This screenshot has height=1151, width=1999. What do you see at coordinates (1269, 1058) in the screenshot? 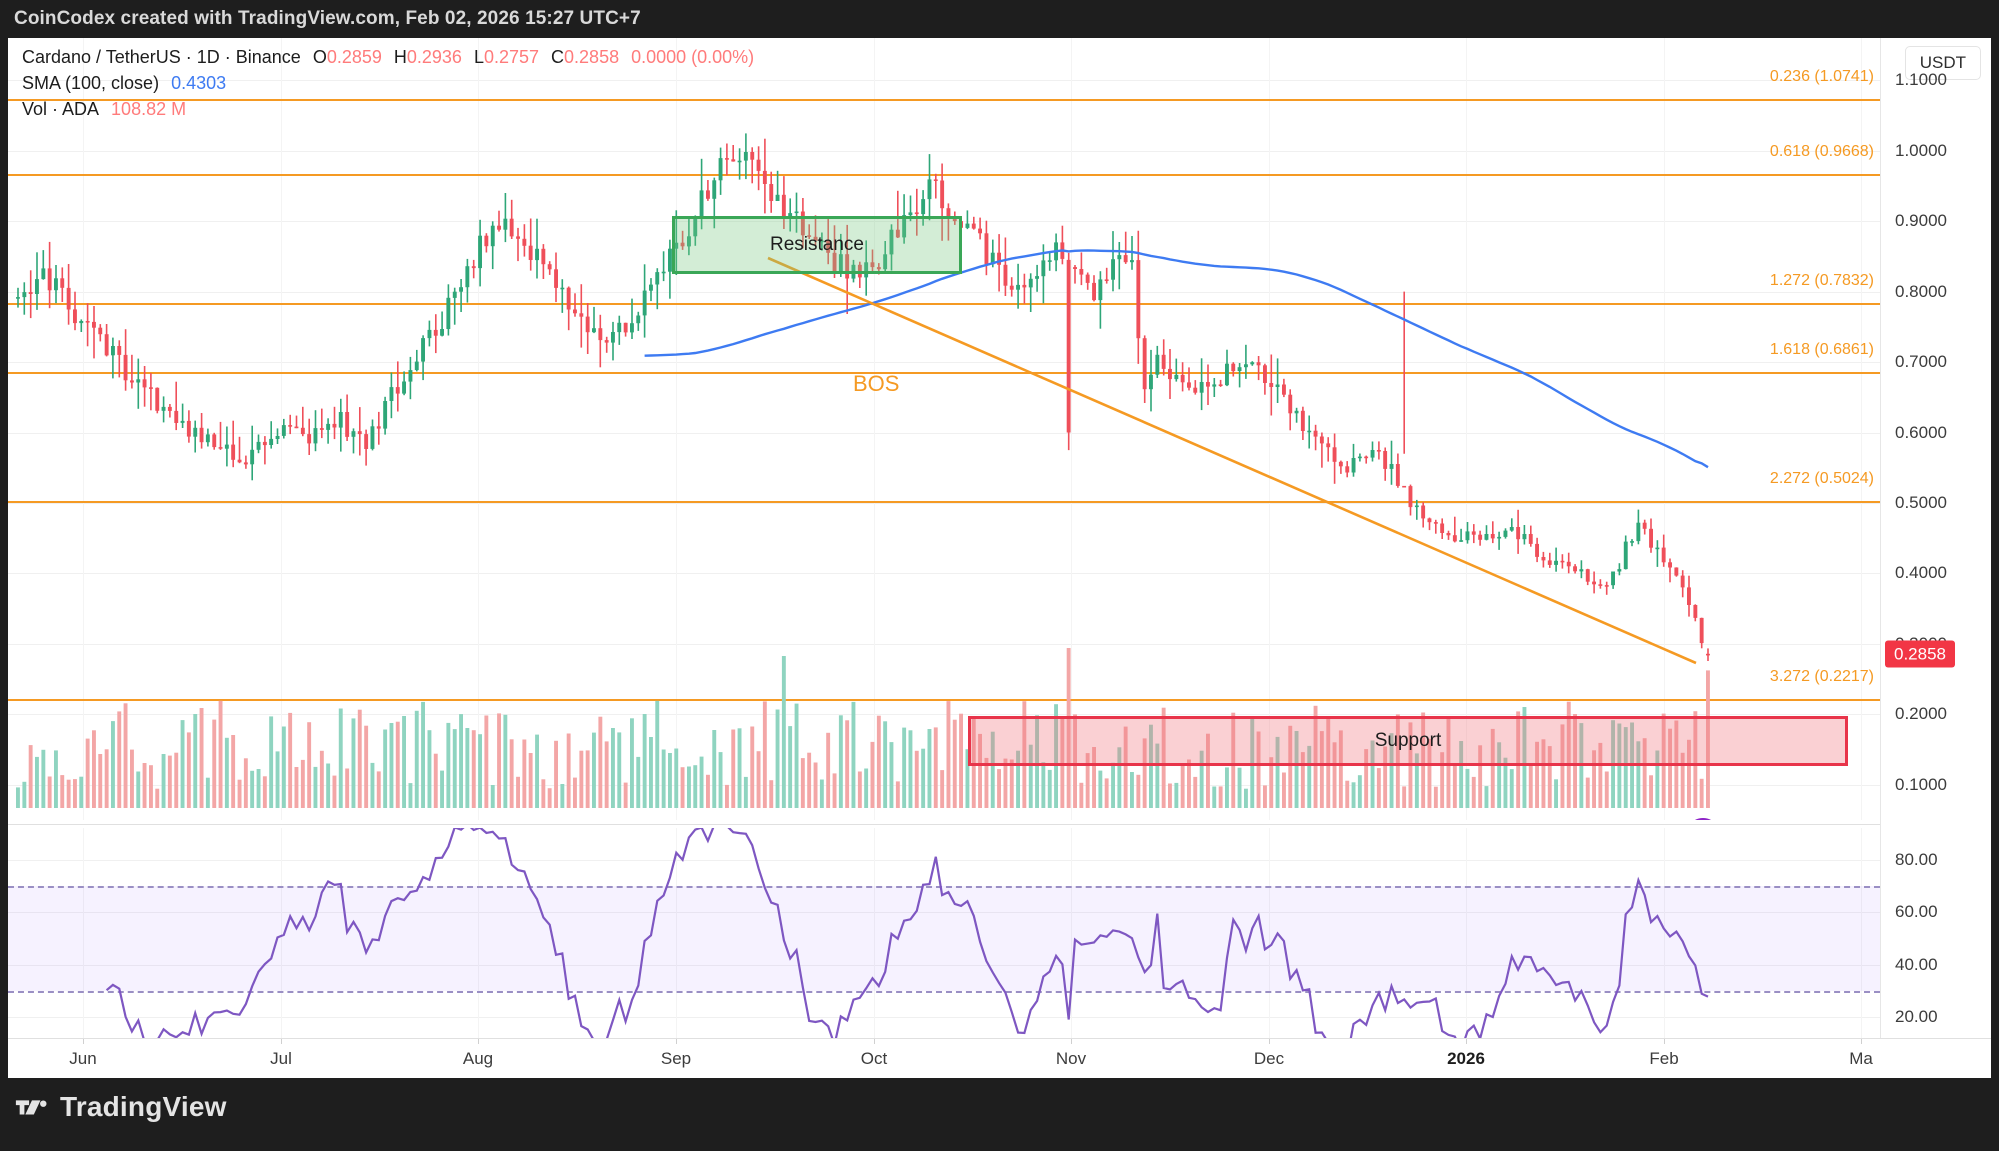
I see `time-axis-tick: Dec` at bounding box center [1269, 1058].